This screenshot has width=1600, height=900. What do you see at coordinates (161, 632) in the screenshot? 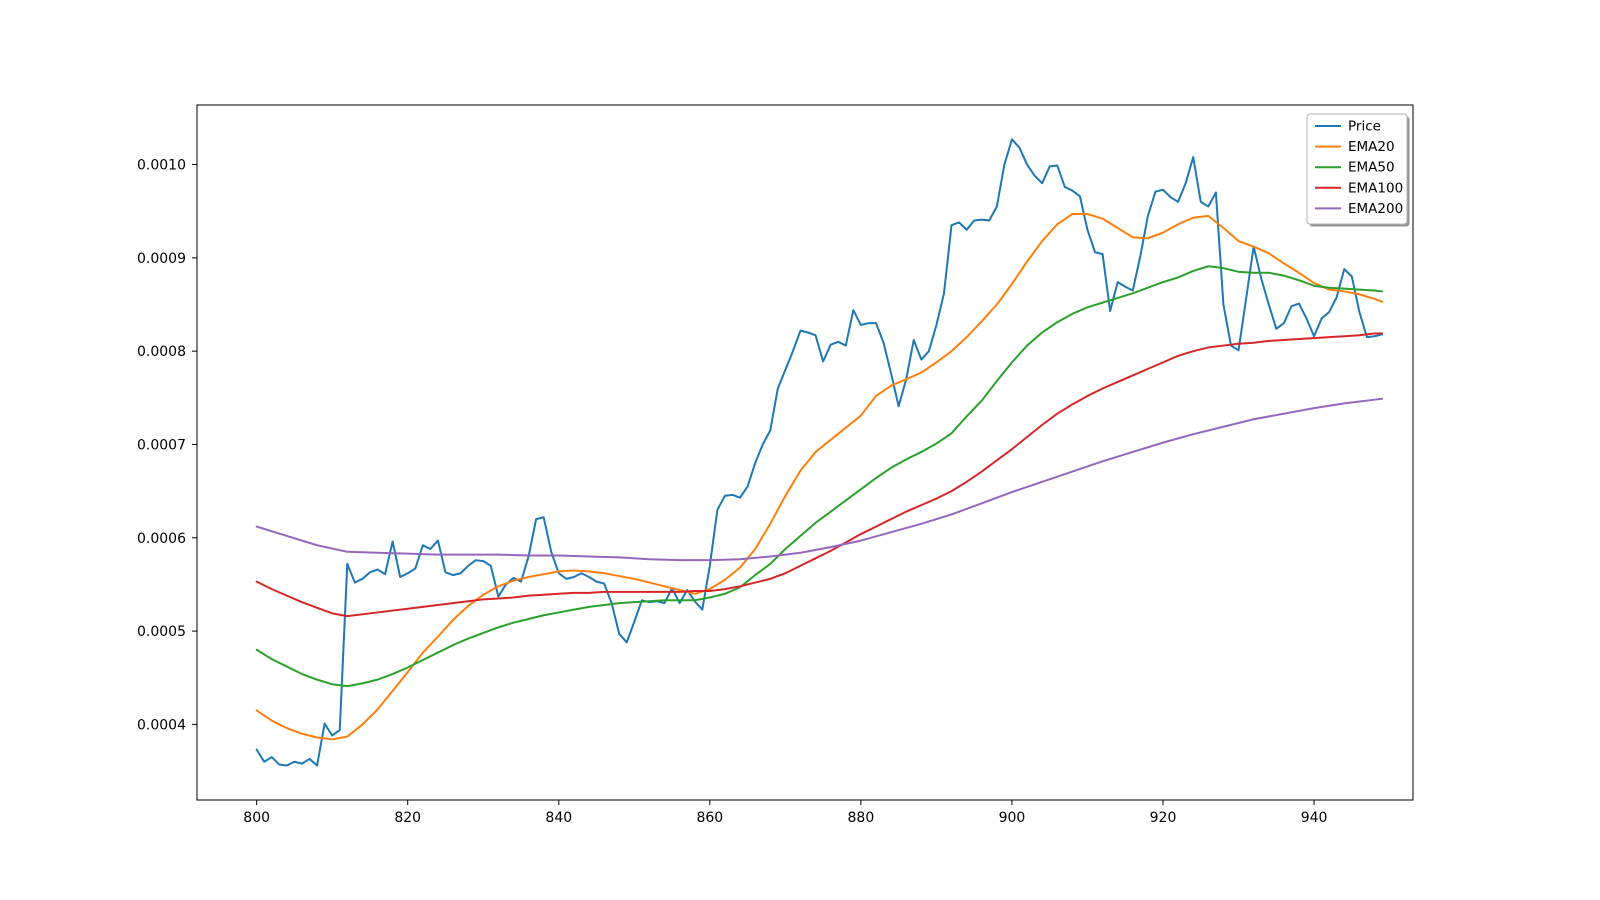
I see `y-tick-label: 0.0005` at bounding box center [161, 632].